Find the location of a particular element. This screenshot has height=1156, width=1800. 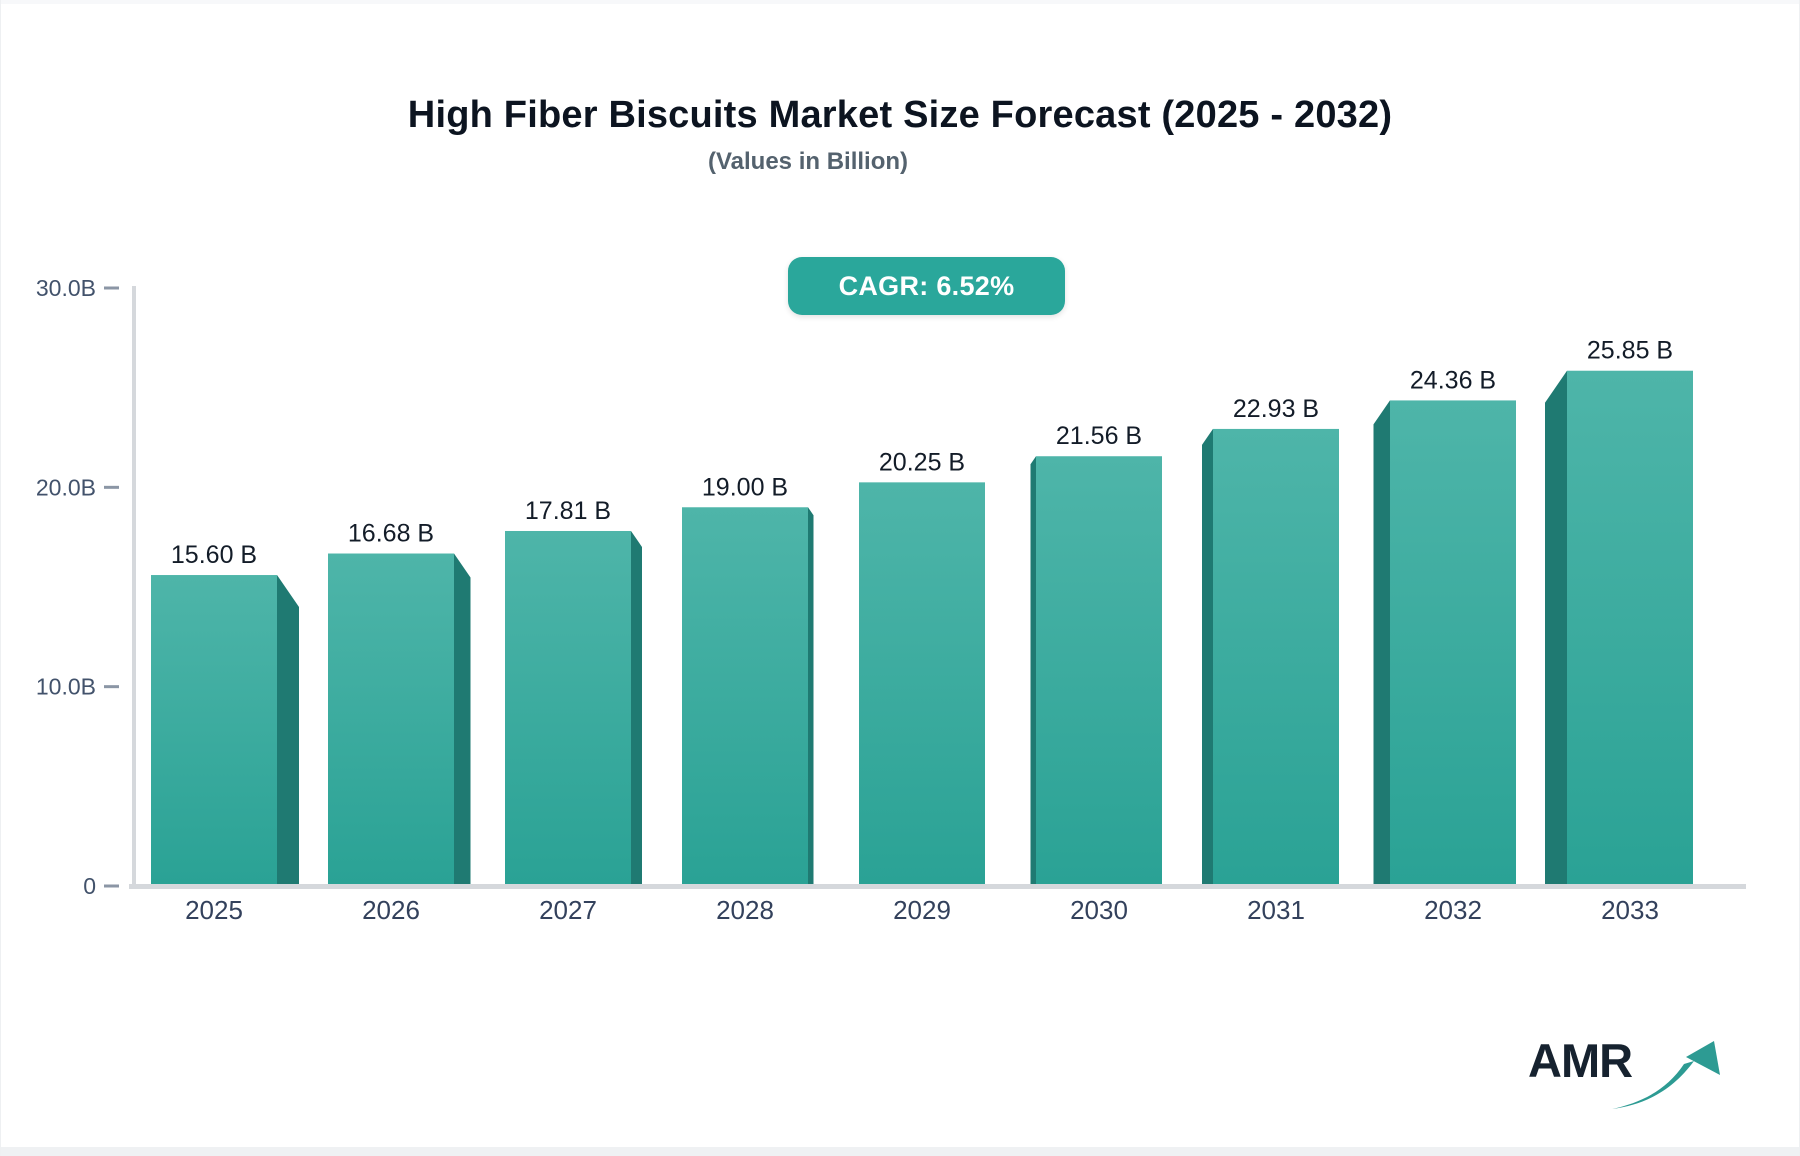

x-axis-label: 2031 is located at coordinates (1276, 910).